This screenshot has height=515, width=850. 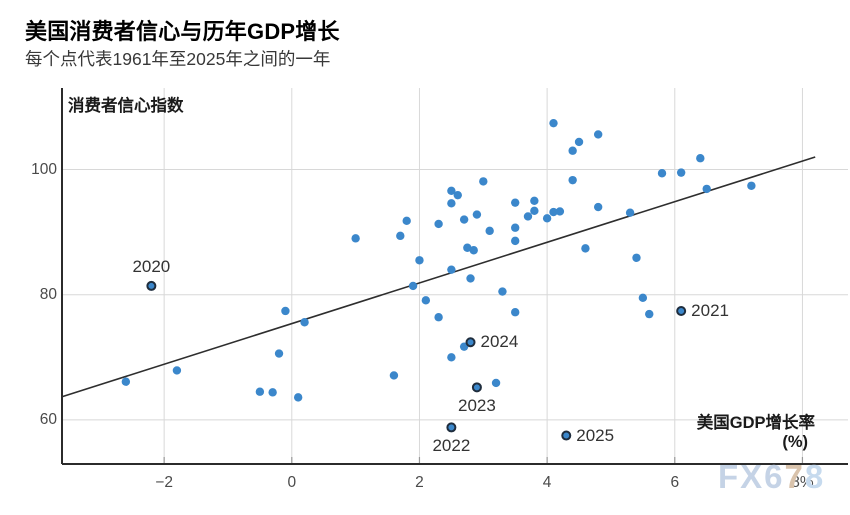 What do you see at coordinates (751, 476) in the screenshot?
I see `watermark-segment: FX6` at bounding box center [751, 476].